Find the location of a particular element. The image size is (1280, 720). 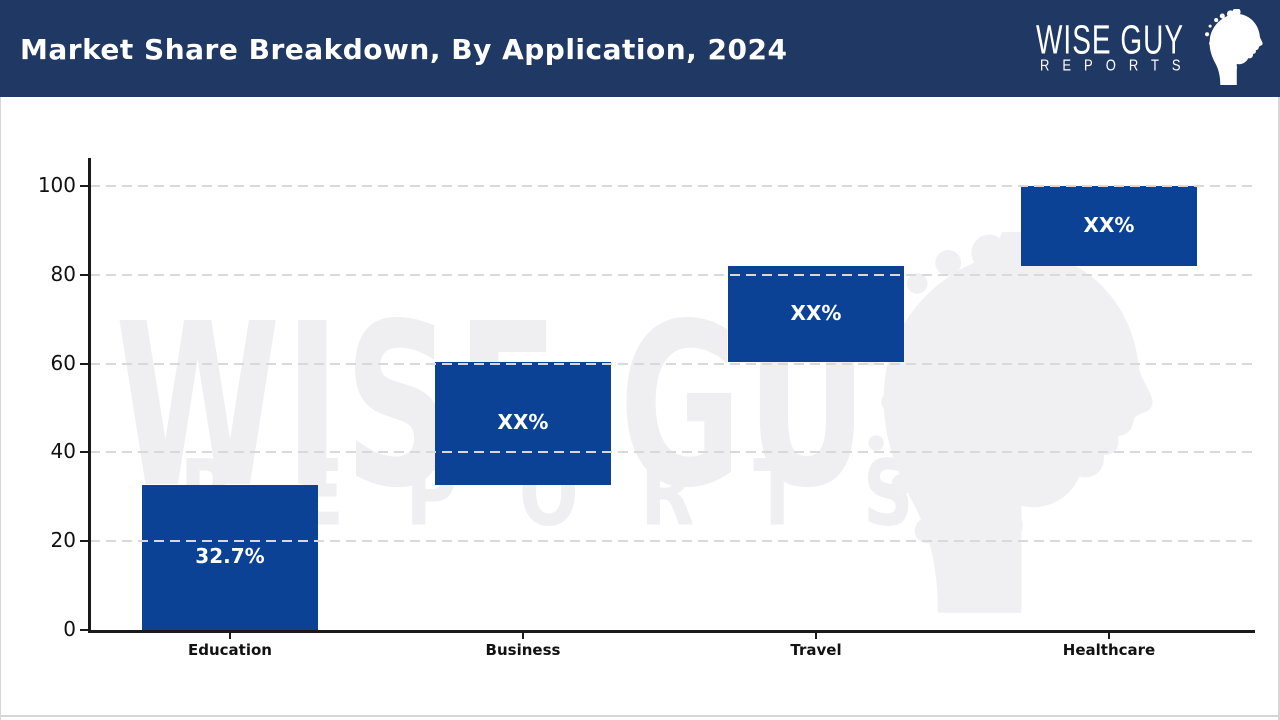

brand-logo: WISE GUY REPORTS is located at coordinates (1148, 48).